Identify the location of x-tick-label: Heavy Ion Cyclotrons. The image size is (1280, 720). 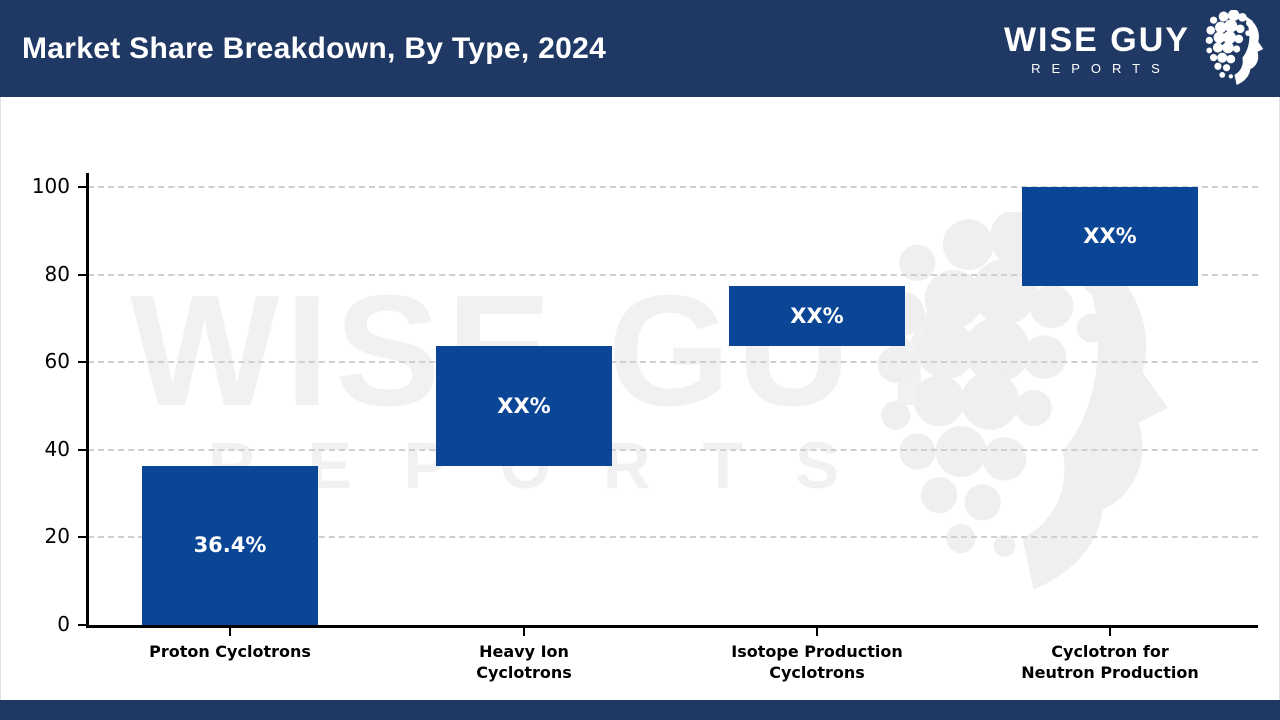
(524, 662).